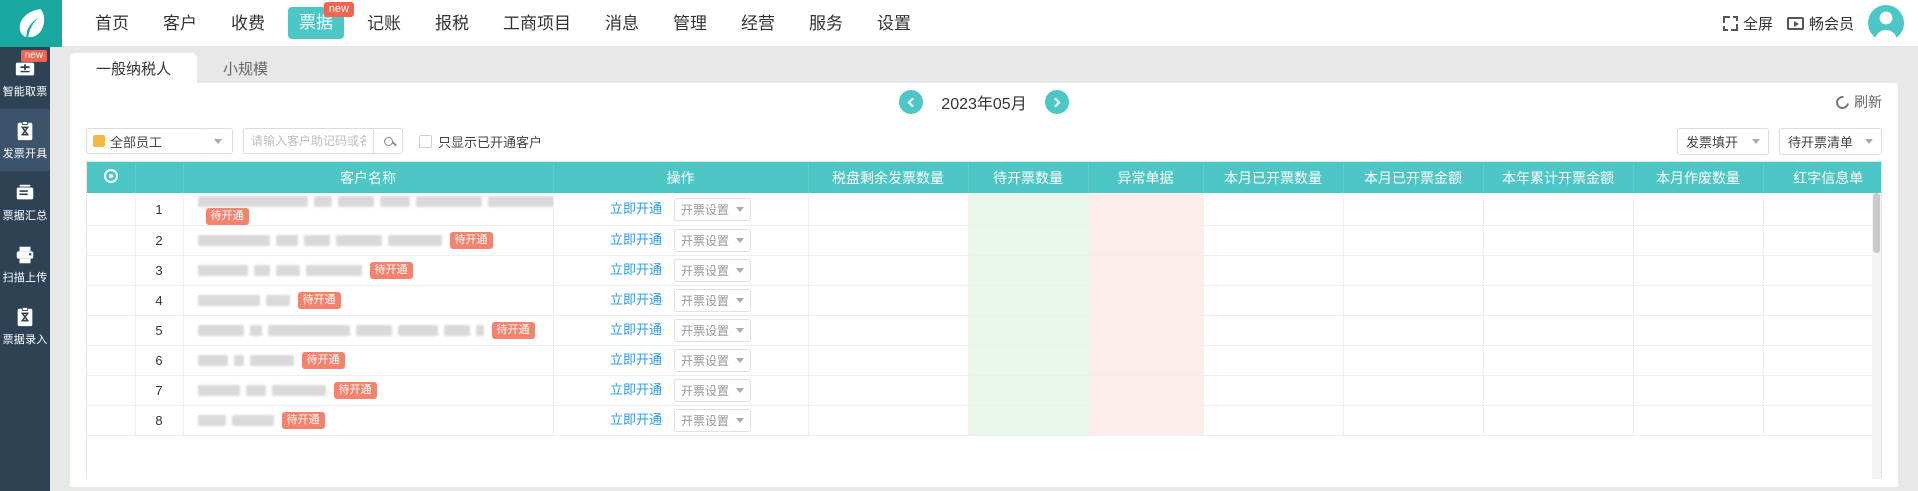 The width and height of the screenshot is (1918, 491). Describe the element at coordinates (245, 70) in the screenshot. I see `tab-1: 小规模` at that location.